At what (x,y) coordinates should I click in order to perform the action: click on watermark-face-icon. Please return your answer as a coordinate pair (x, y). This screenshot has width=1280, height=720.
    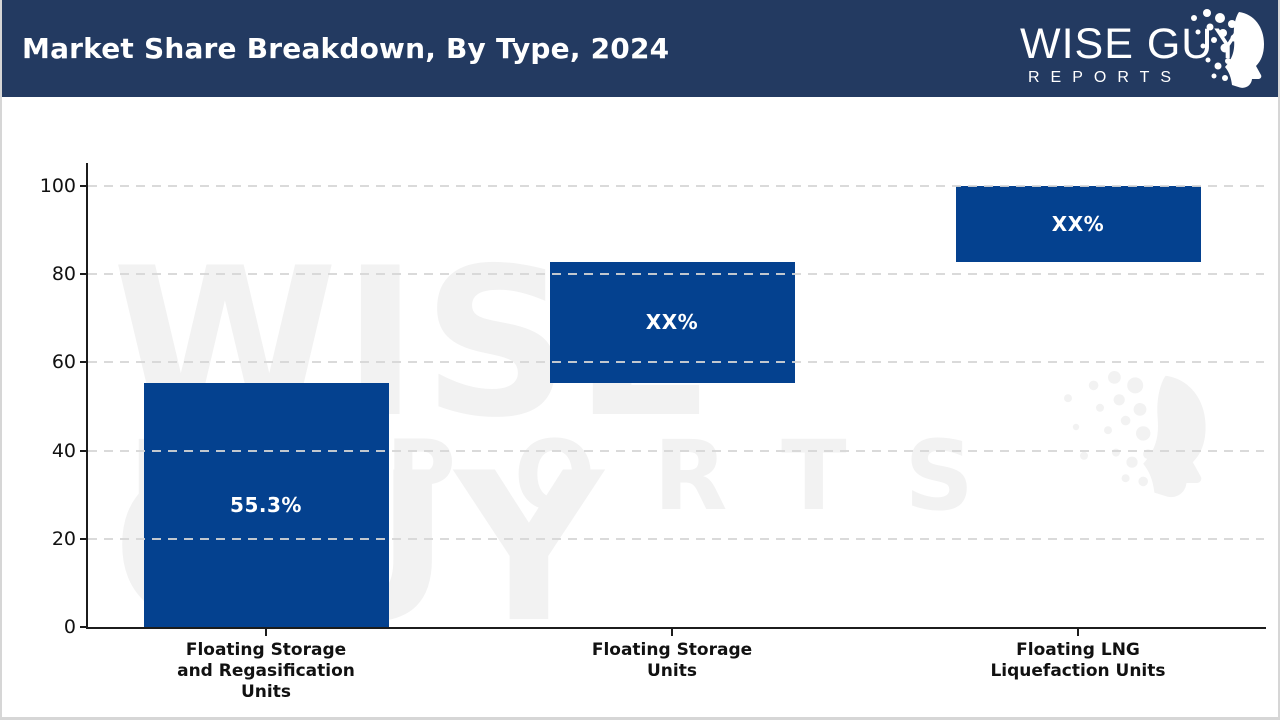
    Looking at the image, I should click on (1135, 434).